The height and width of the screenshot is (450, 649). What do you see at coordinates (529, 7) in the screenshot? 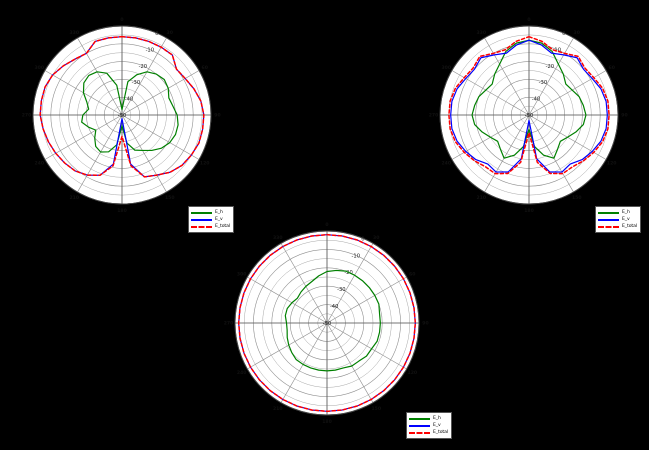
I see `plot-subtitle-top-right: (frequency=2450 MHz)` at bounding box center [529, 7].